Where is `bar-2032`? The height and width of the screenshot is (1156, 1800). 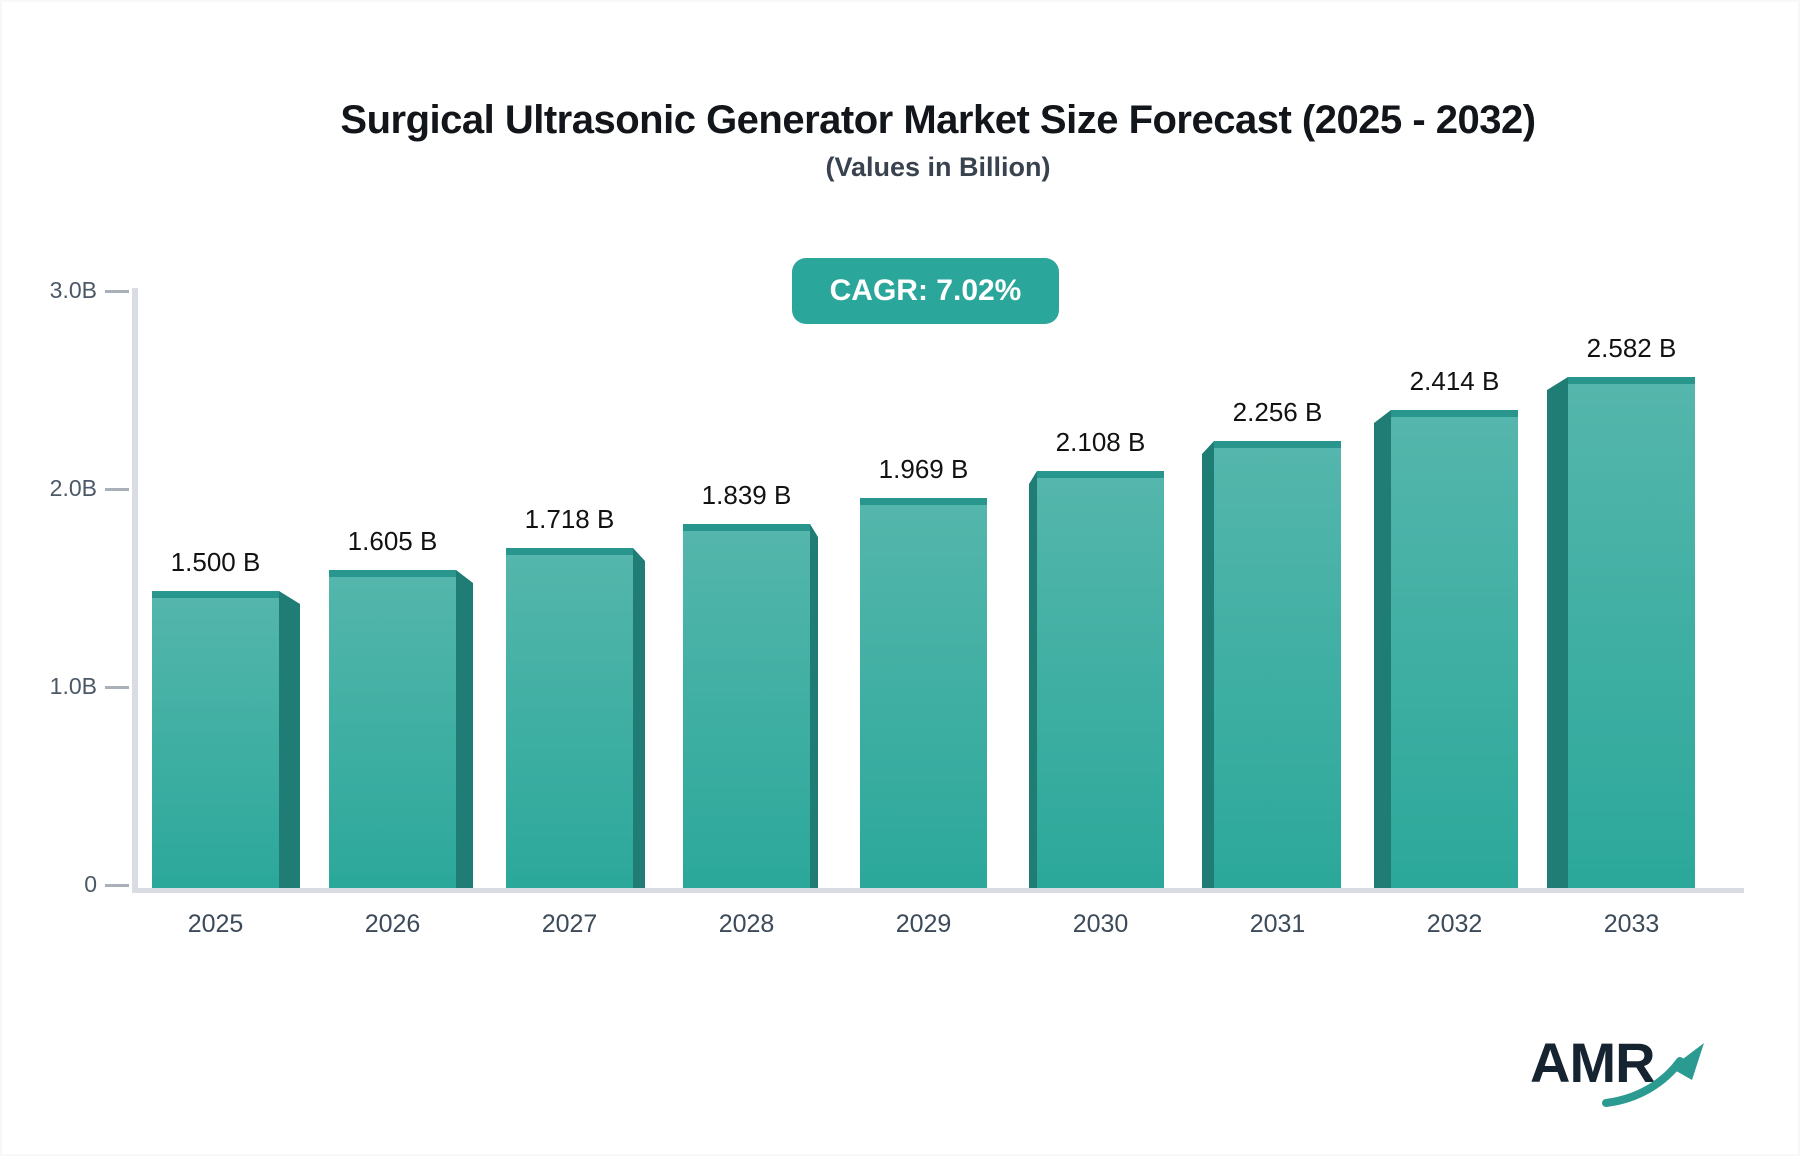
bar-2032 is located at coordinates (1454, 649).